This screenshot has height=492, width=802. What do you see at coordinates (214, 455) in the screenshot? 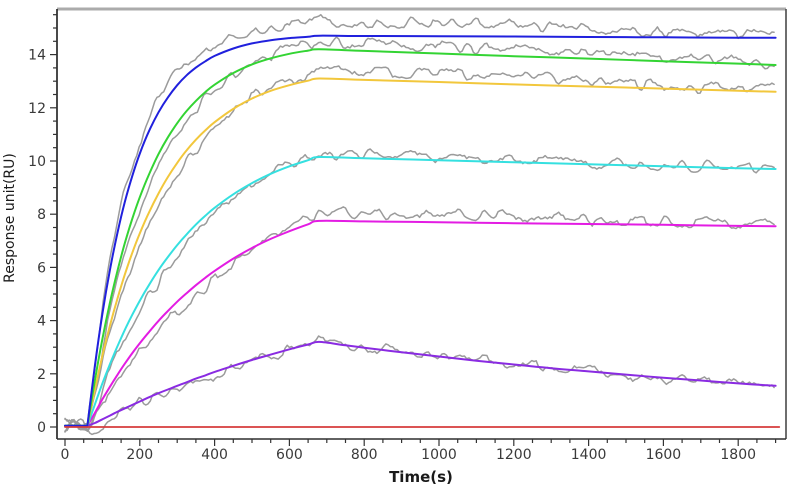
I see `x-tick-label: 400` at bounding box center [214, 455].